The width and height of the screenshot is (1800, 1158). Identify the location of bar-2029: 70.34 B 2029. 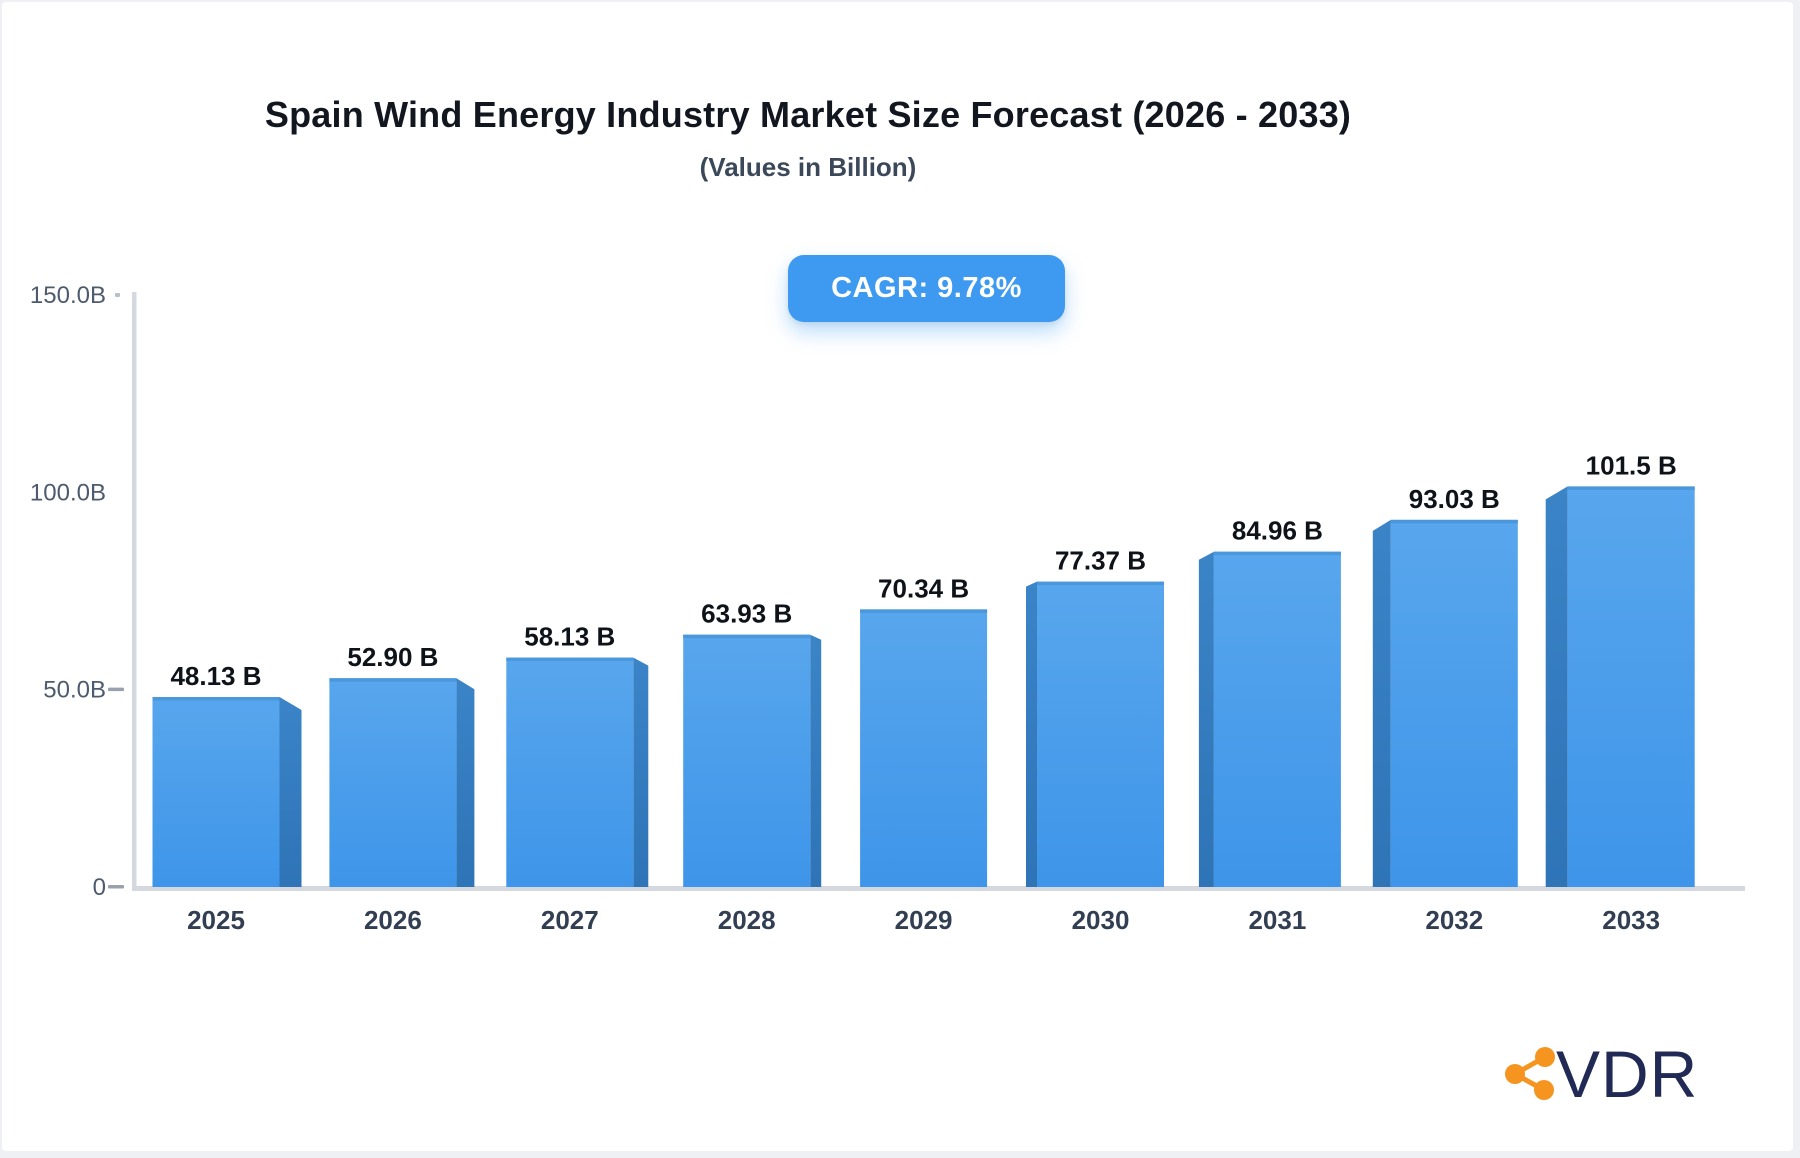
(924, 754).